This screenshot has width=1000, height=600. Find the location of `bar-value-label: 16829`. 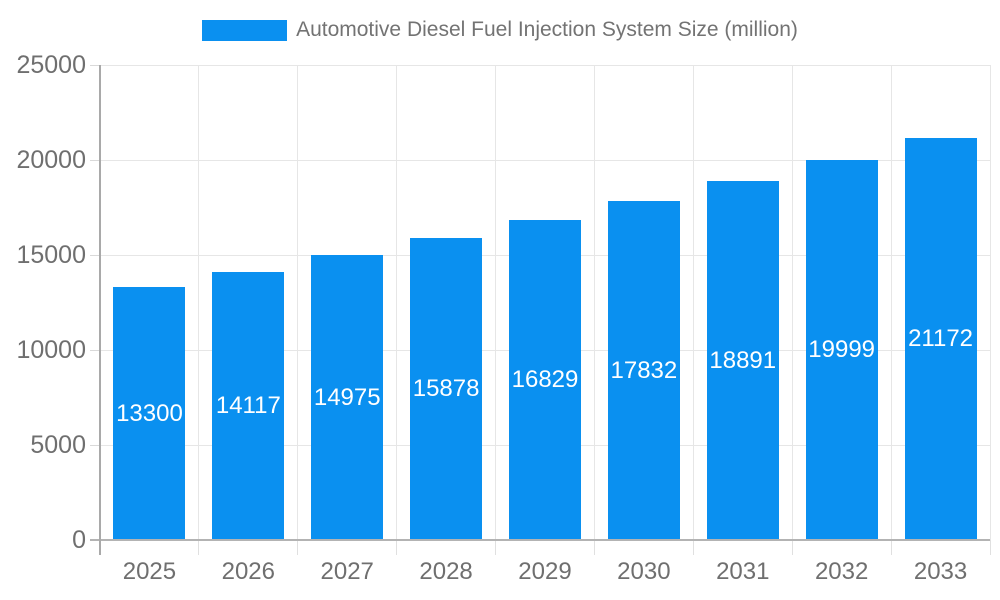

bar-value-label: 16829 is located at coordinates (545, 380).